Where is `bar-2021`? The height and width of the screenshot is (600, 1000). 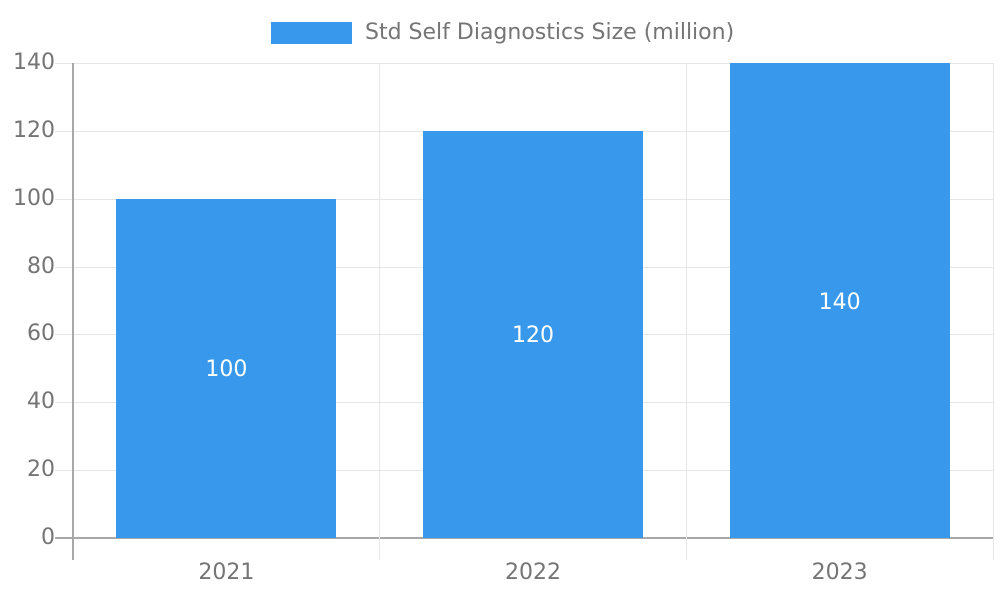
bar-2021 is located at coordinates (226, 368).